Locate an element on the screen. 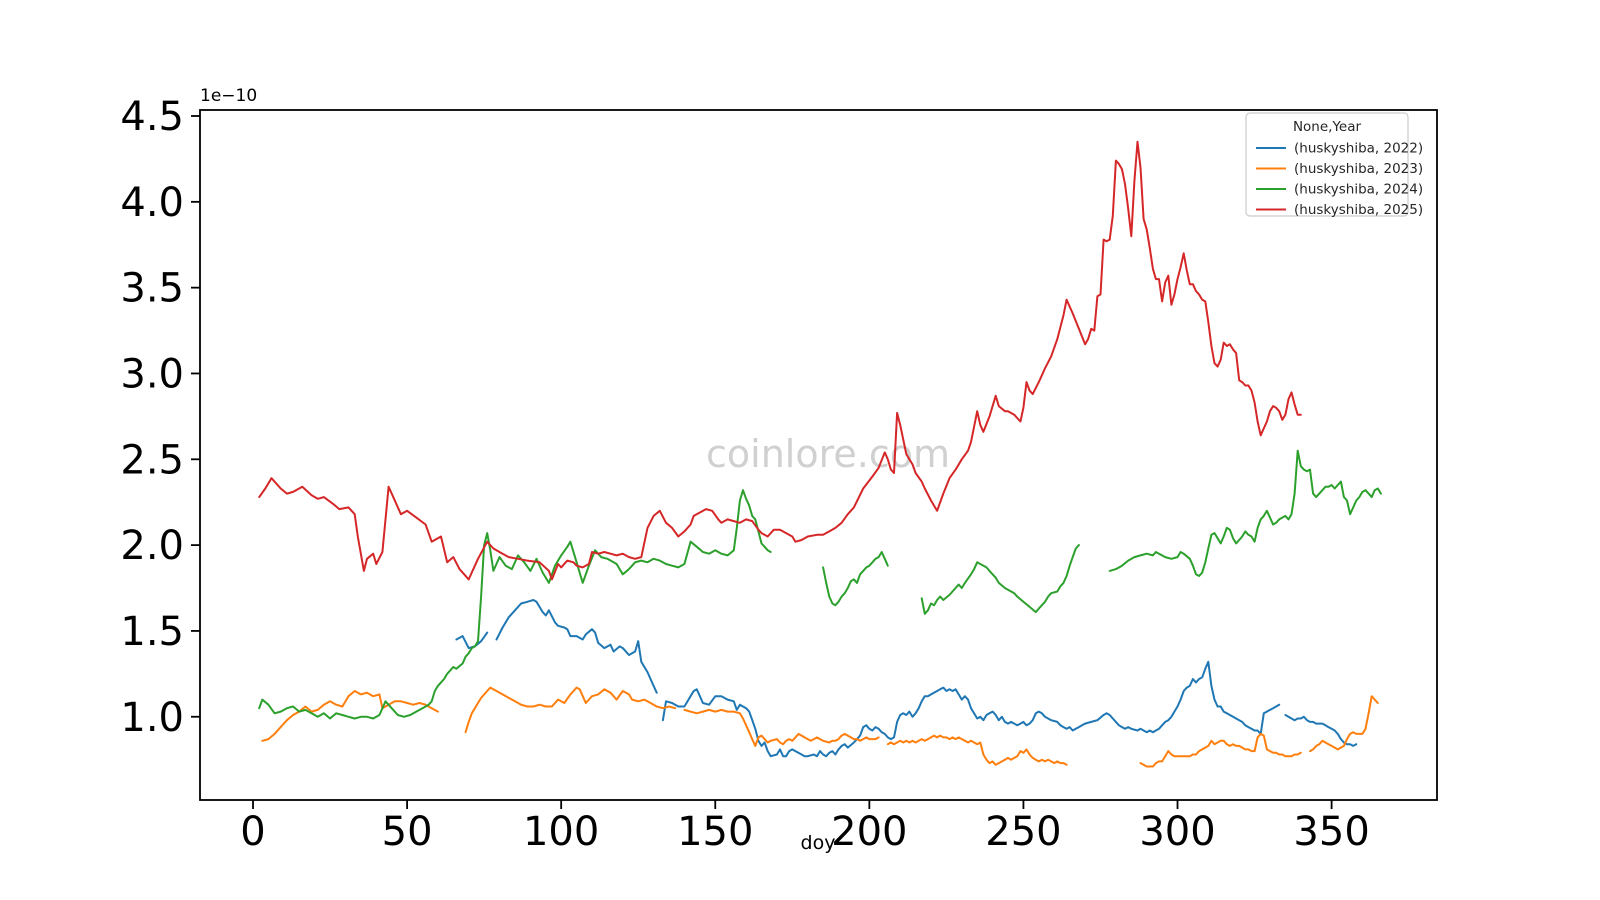 This screenshot has height=900, width=1600. y-tick-label-4.0: 4.0 is located at coordinates (152, 203).